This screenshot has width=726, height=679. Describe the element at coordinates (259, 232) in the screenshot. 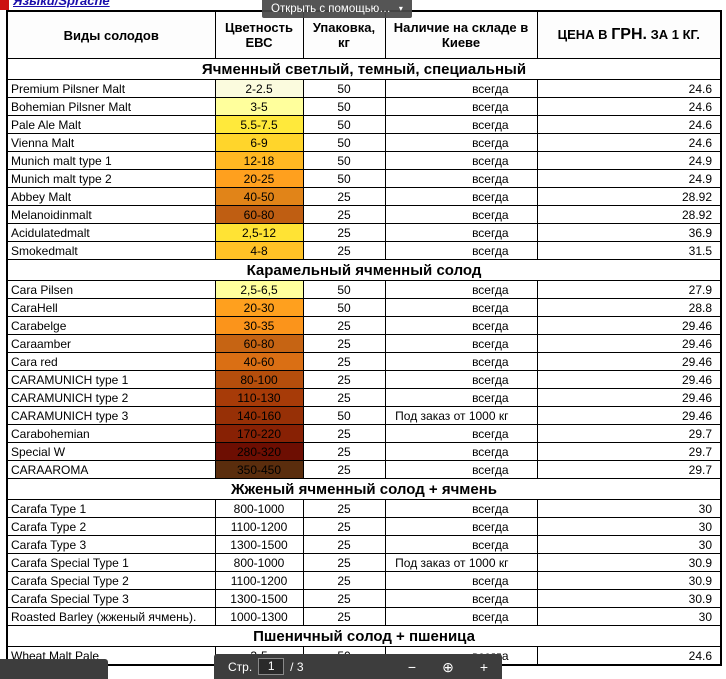

I see `ebc-value-cell: 2,5-12` at that location.